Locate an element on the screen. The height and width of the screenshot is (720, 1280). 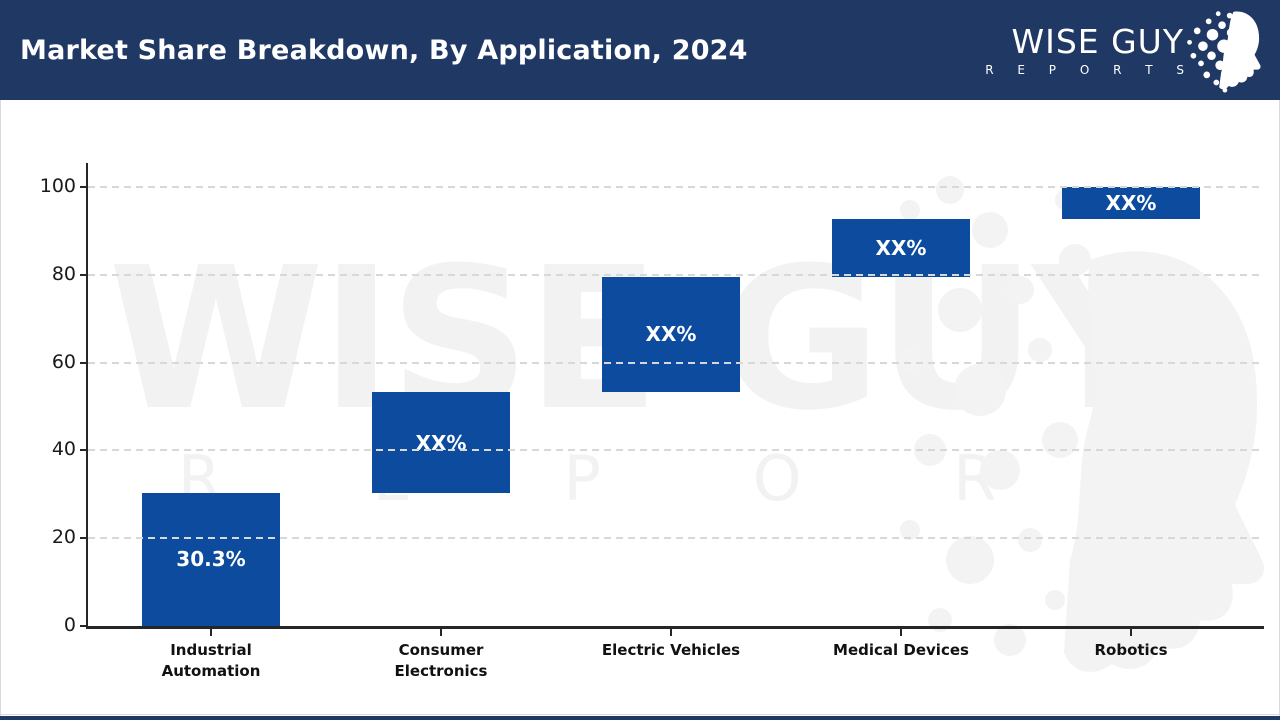
bar-medical-devices: XX% is located at coordinates (901, 247).